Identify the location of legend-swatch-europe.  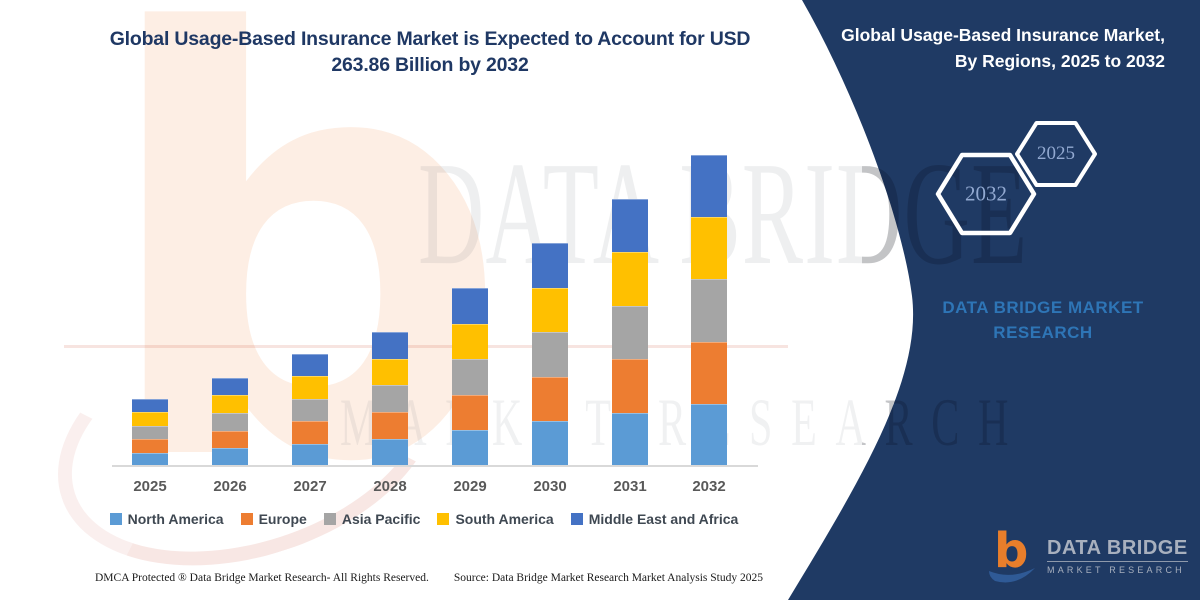
(246, 519).